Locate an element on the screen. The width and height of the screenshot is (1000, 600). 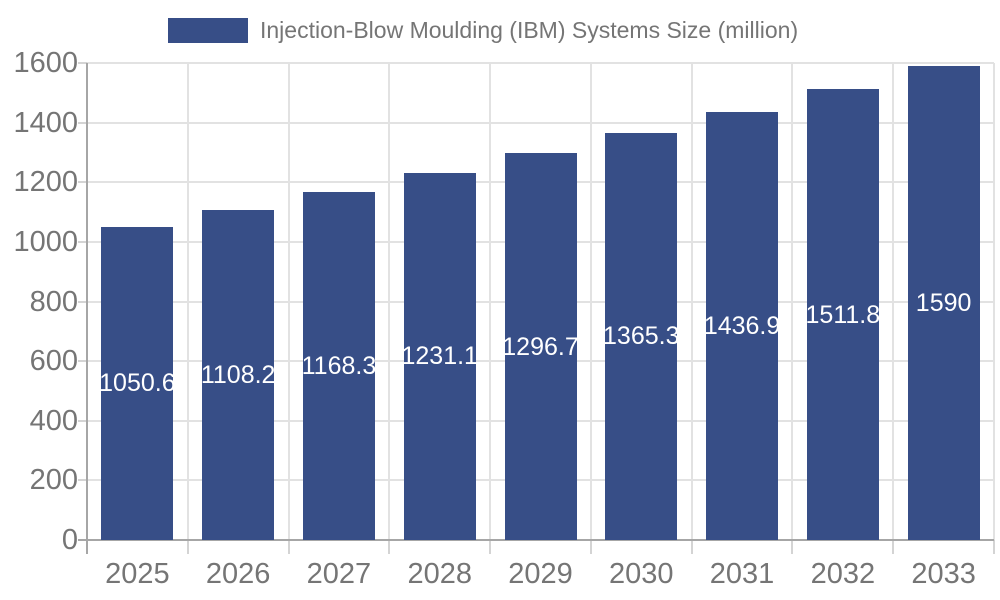
legend-swatch is located at coordinates (208, 30).